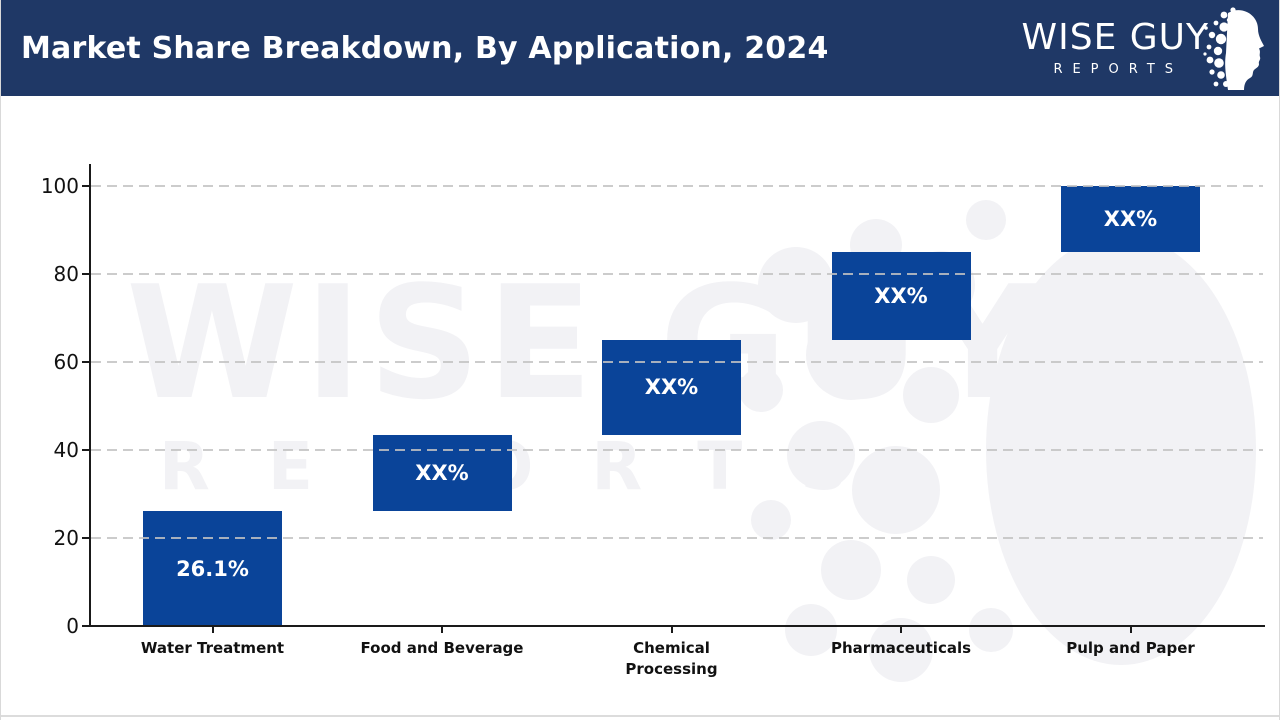 This screenshot has width=1280, height=720. I want to click on x-category-label: Water Treatment, so click(212, 648).